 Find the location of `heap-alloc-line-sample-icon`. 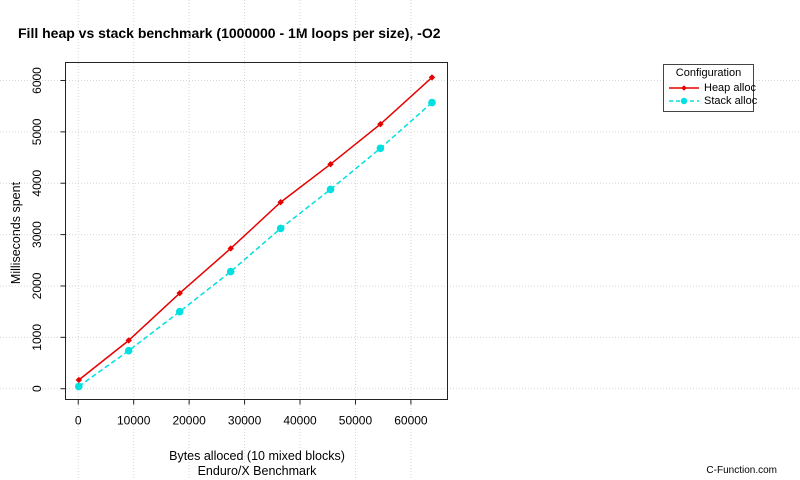

heap-alloc-line-sample-icon is located at coordinates (684, 87).